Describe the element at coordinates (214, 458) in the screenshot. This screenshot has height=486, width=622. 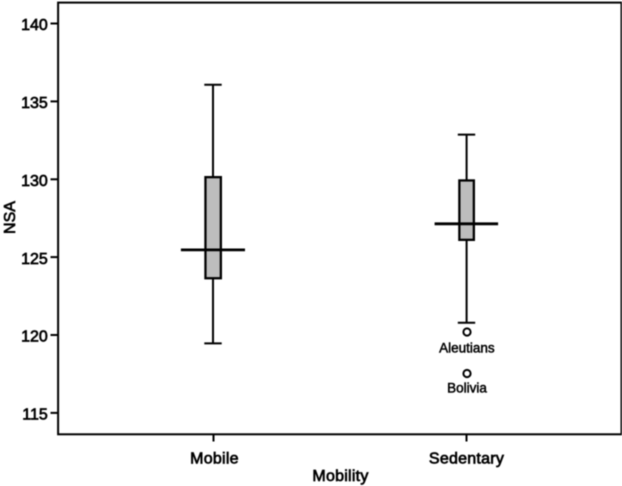
I see `svg-text: Mobile` at that location.